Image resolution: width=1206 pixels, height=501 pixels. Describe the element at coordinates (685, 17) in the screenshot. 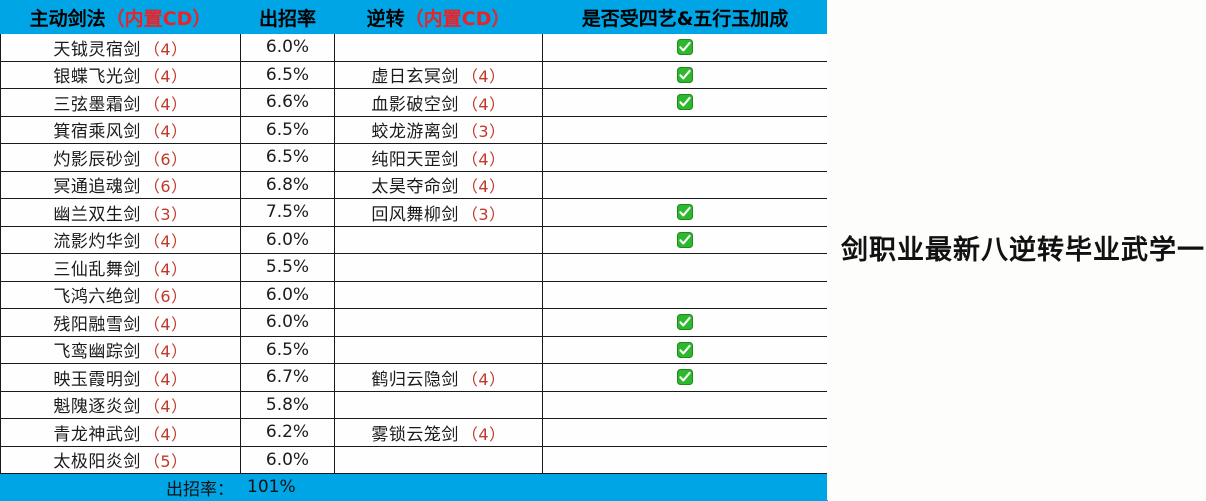

I see `column-header-bonus: 是否受四艺&五行玉加成` at that location.